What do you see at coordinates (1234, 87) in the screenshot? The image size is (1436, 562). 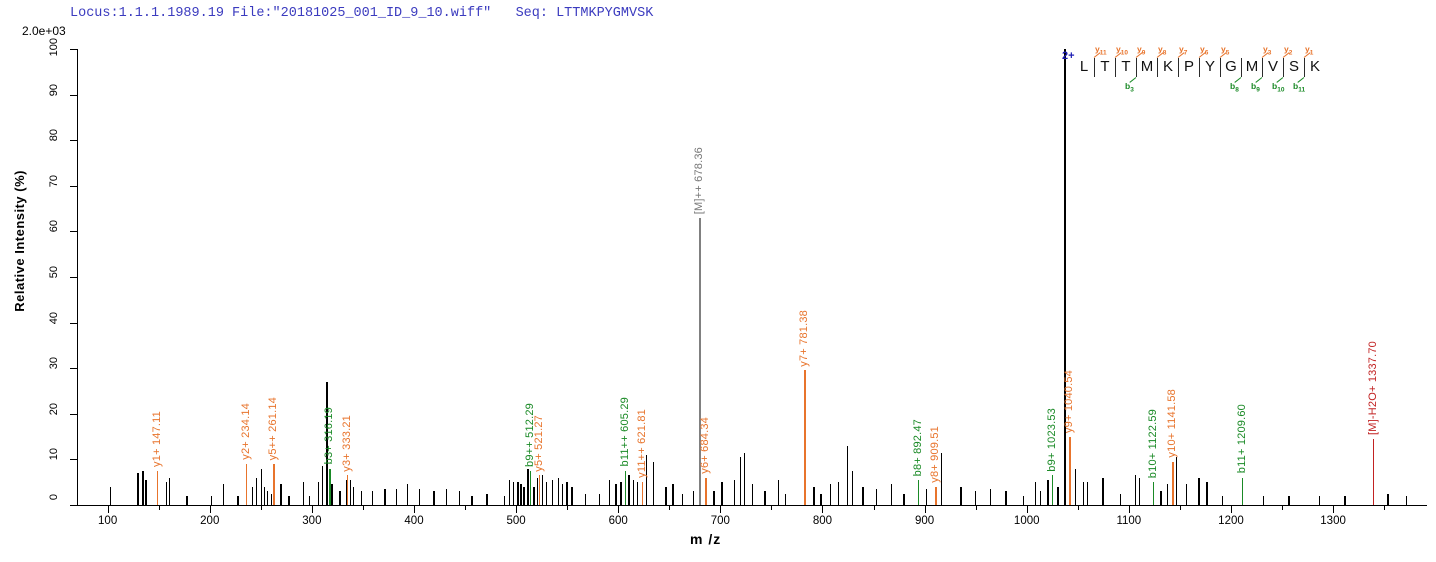 I see `b-ion-label-8: b8` at bounding box center [1234, 87].